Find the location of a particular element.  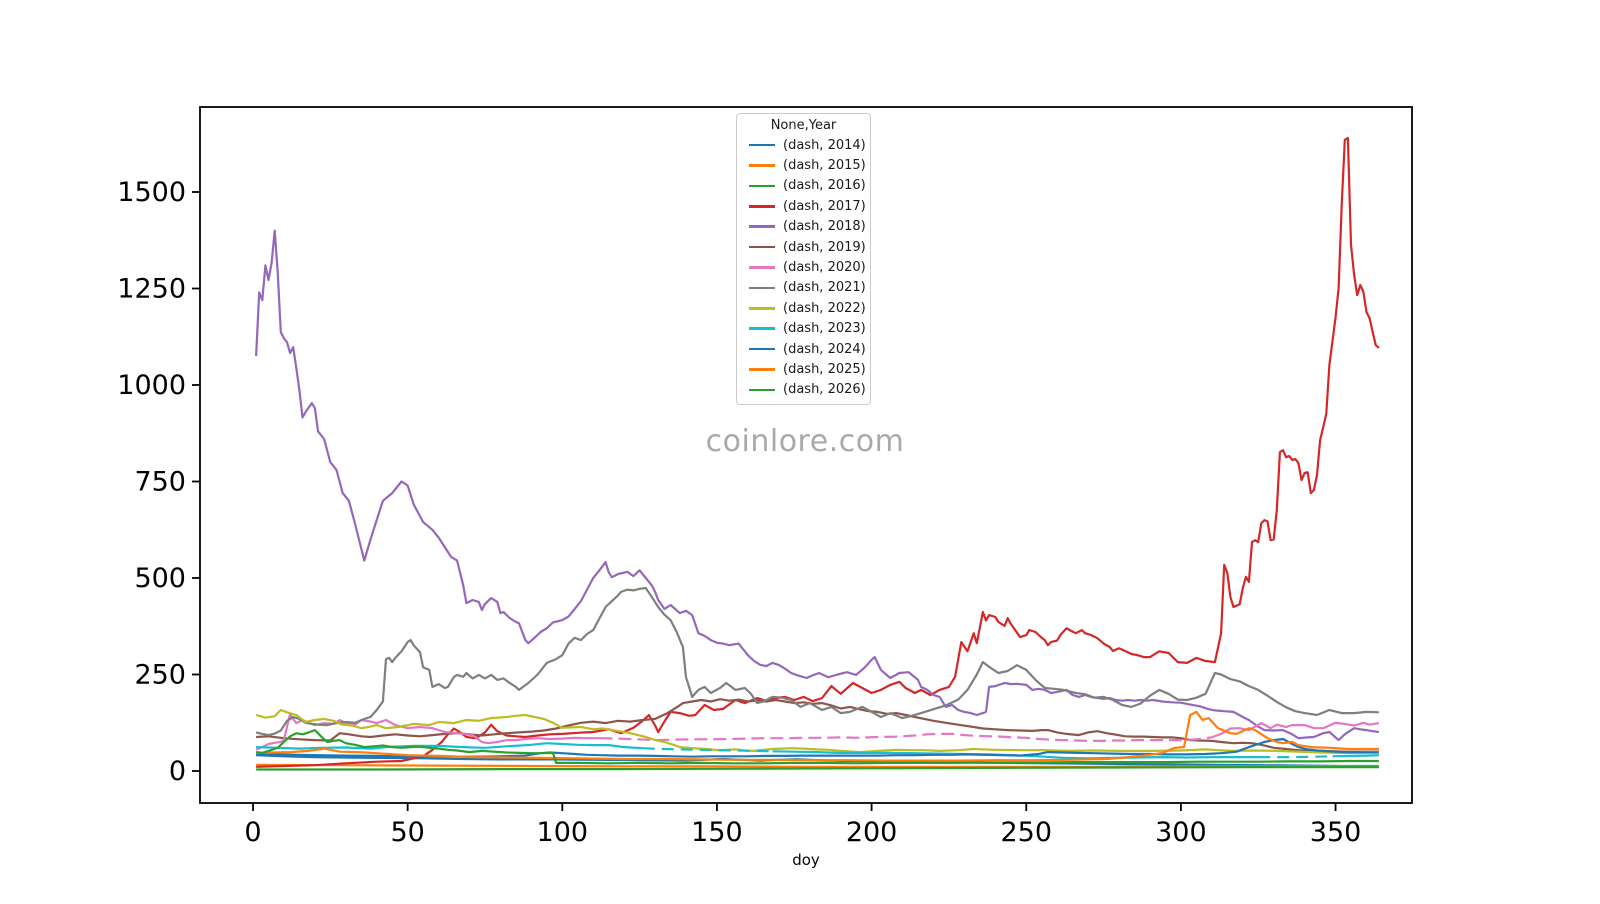

x-axis-label: doy is located at coordinates (806, 860).